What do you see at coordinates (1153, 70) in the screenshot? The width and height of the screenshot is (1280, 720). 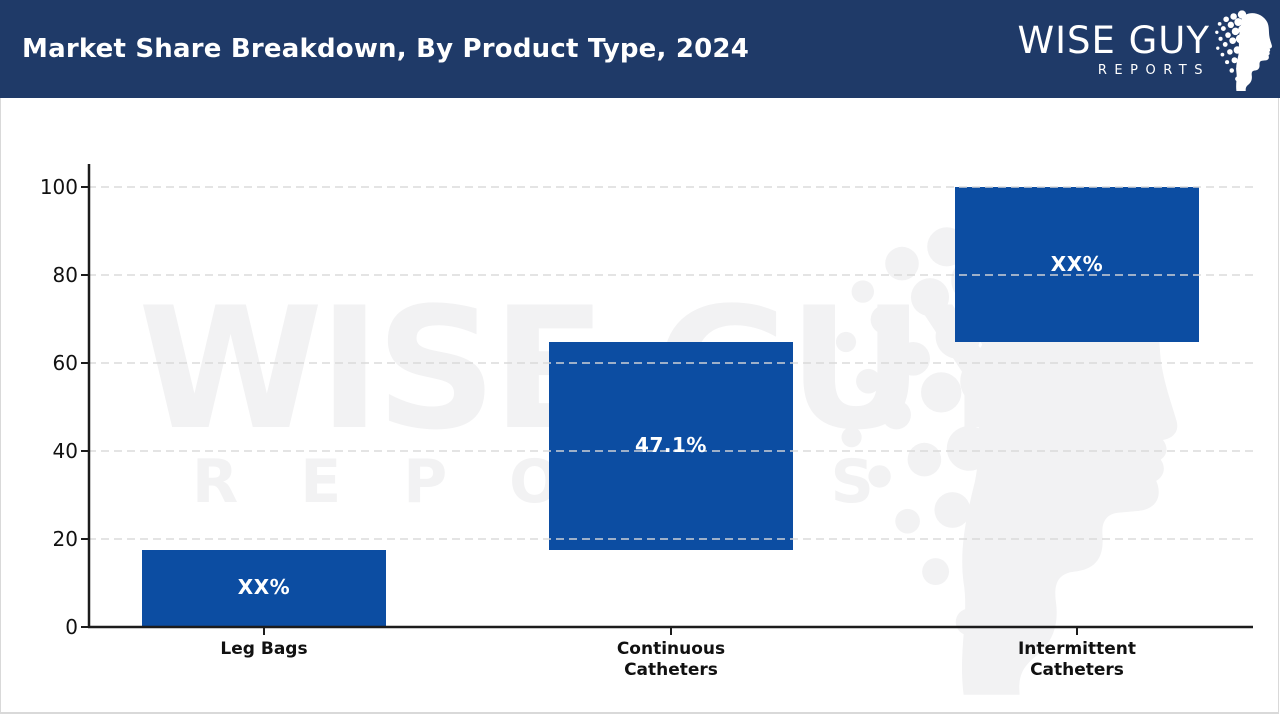 I see `logo-subtitle: REPORTS` at bounding box center [1153, 70].